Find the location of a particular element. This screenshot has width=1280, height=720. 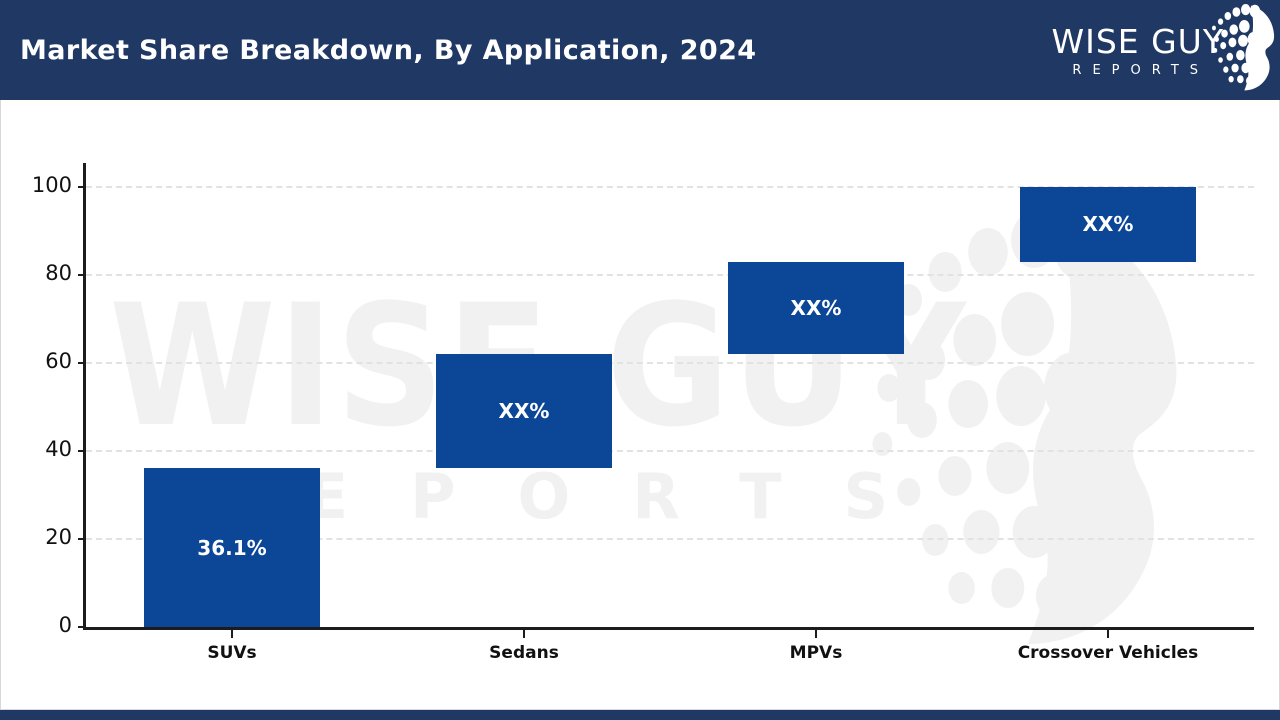

y-tick-label: 40 is located at coordinates (58, 449).